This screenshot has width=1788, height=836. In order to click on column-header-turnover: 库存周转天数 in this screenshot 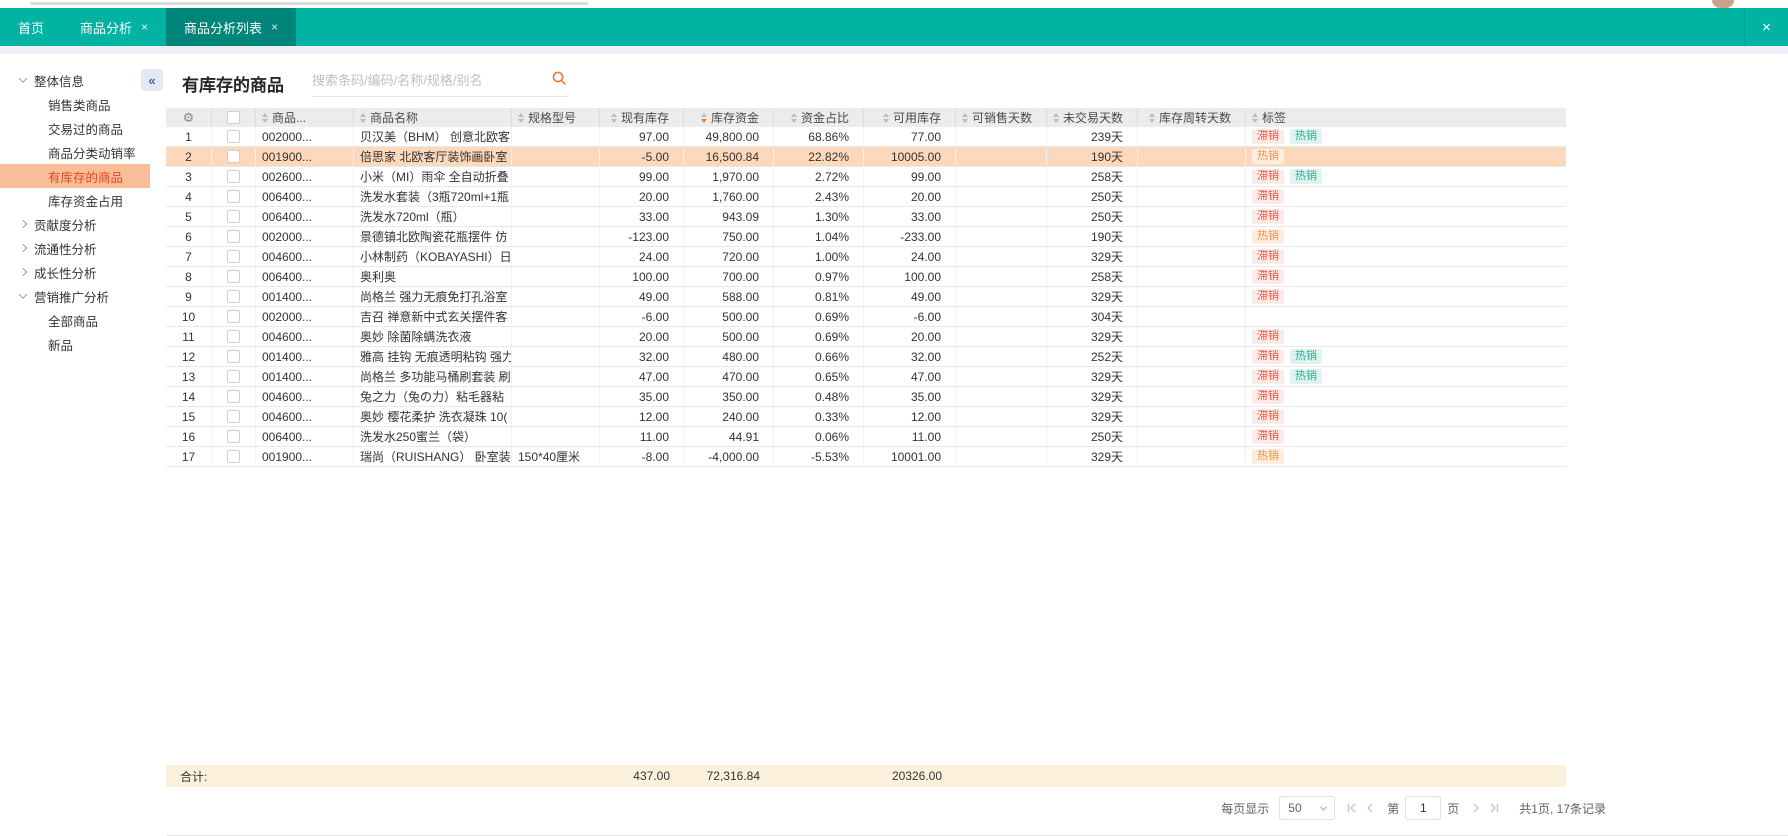, I will do `click(1192, 117)`.